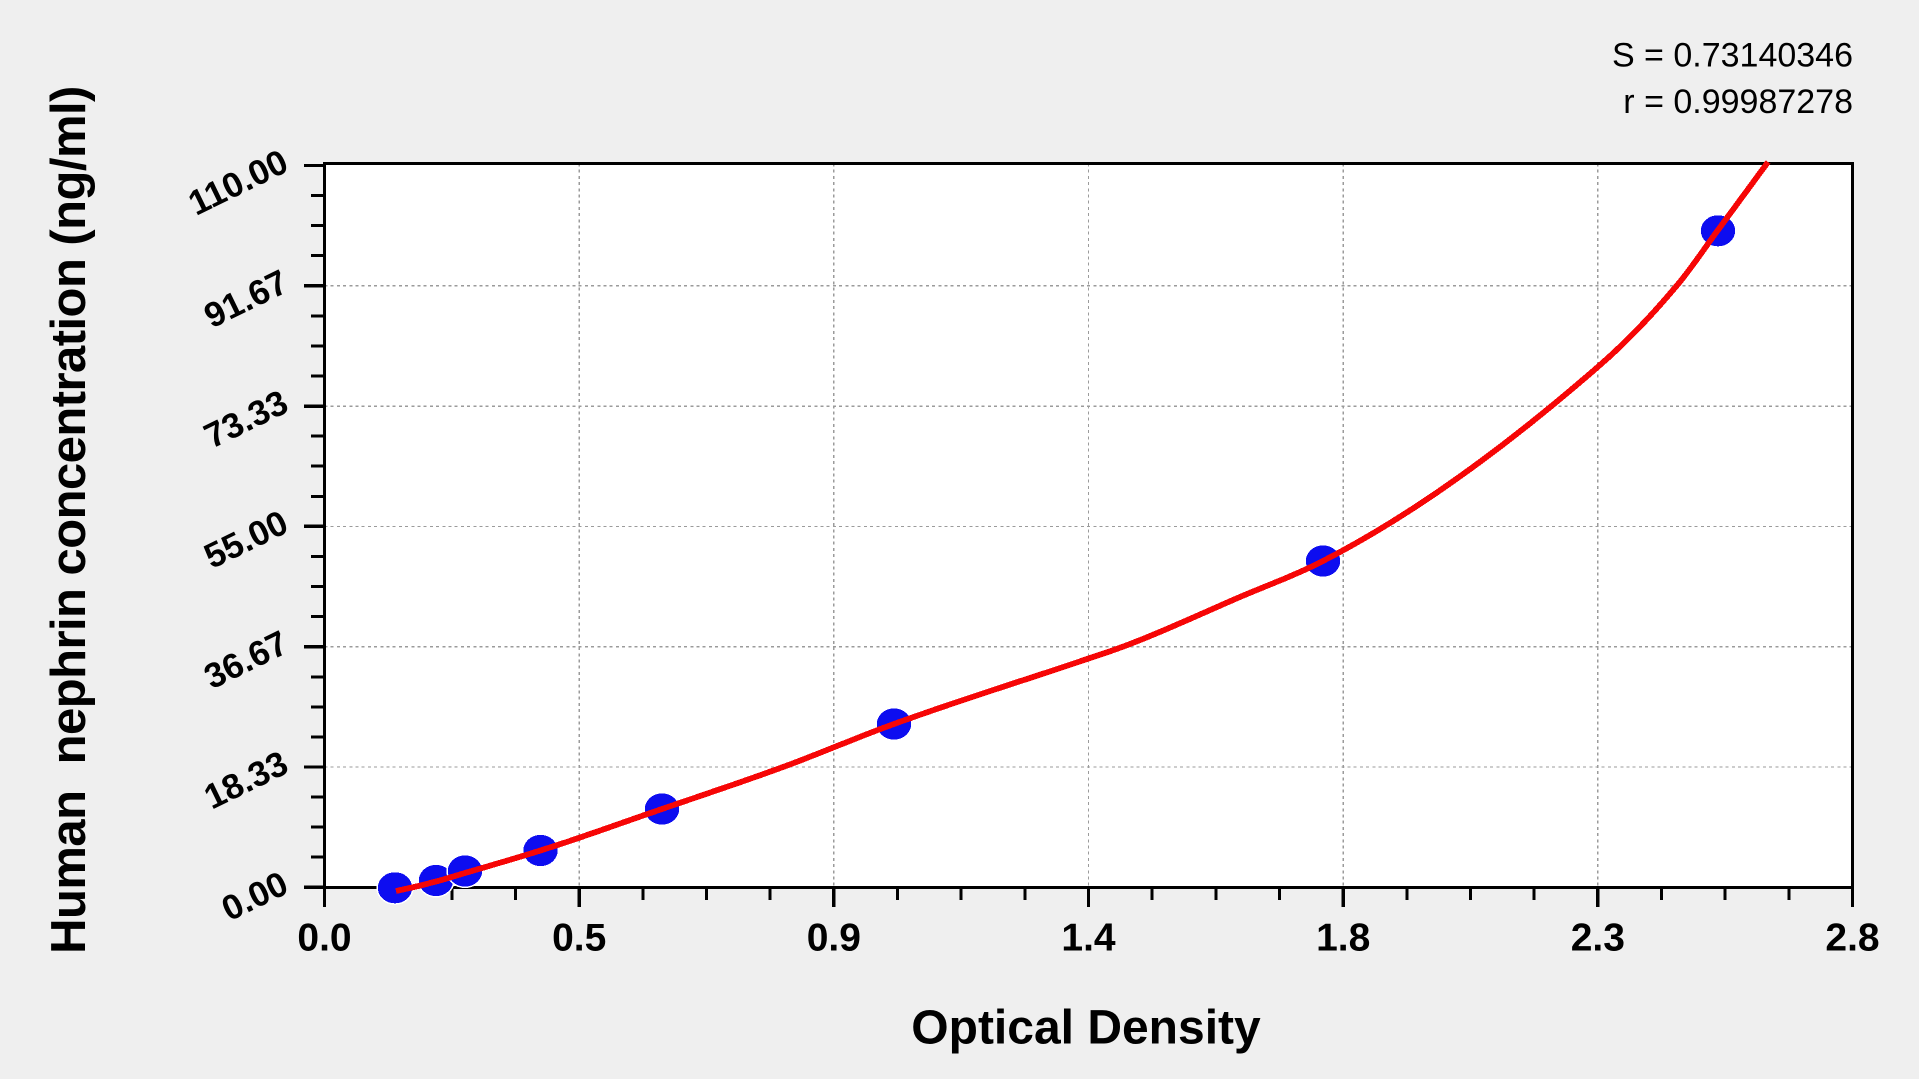 Image resolution: width=1919 pixels, height=1079 pixels. Describe the element at coordinates (255, 896) in the screenshot. I see `svg-text: 0.00` at that location.